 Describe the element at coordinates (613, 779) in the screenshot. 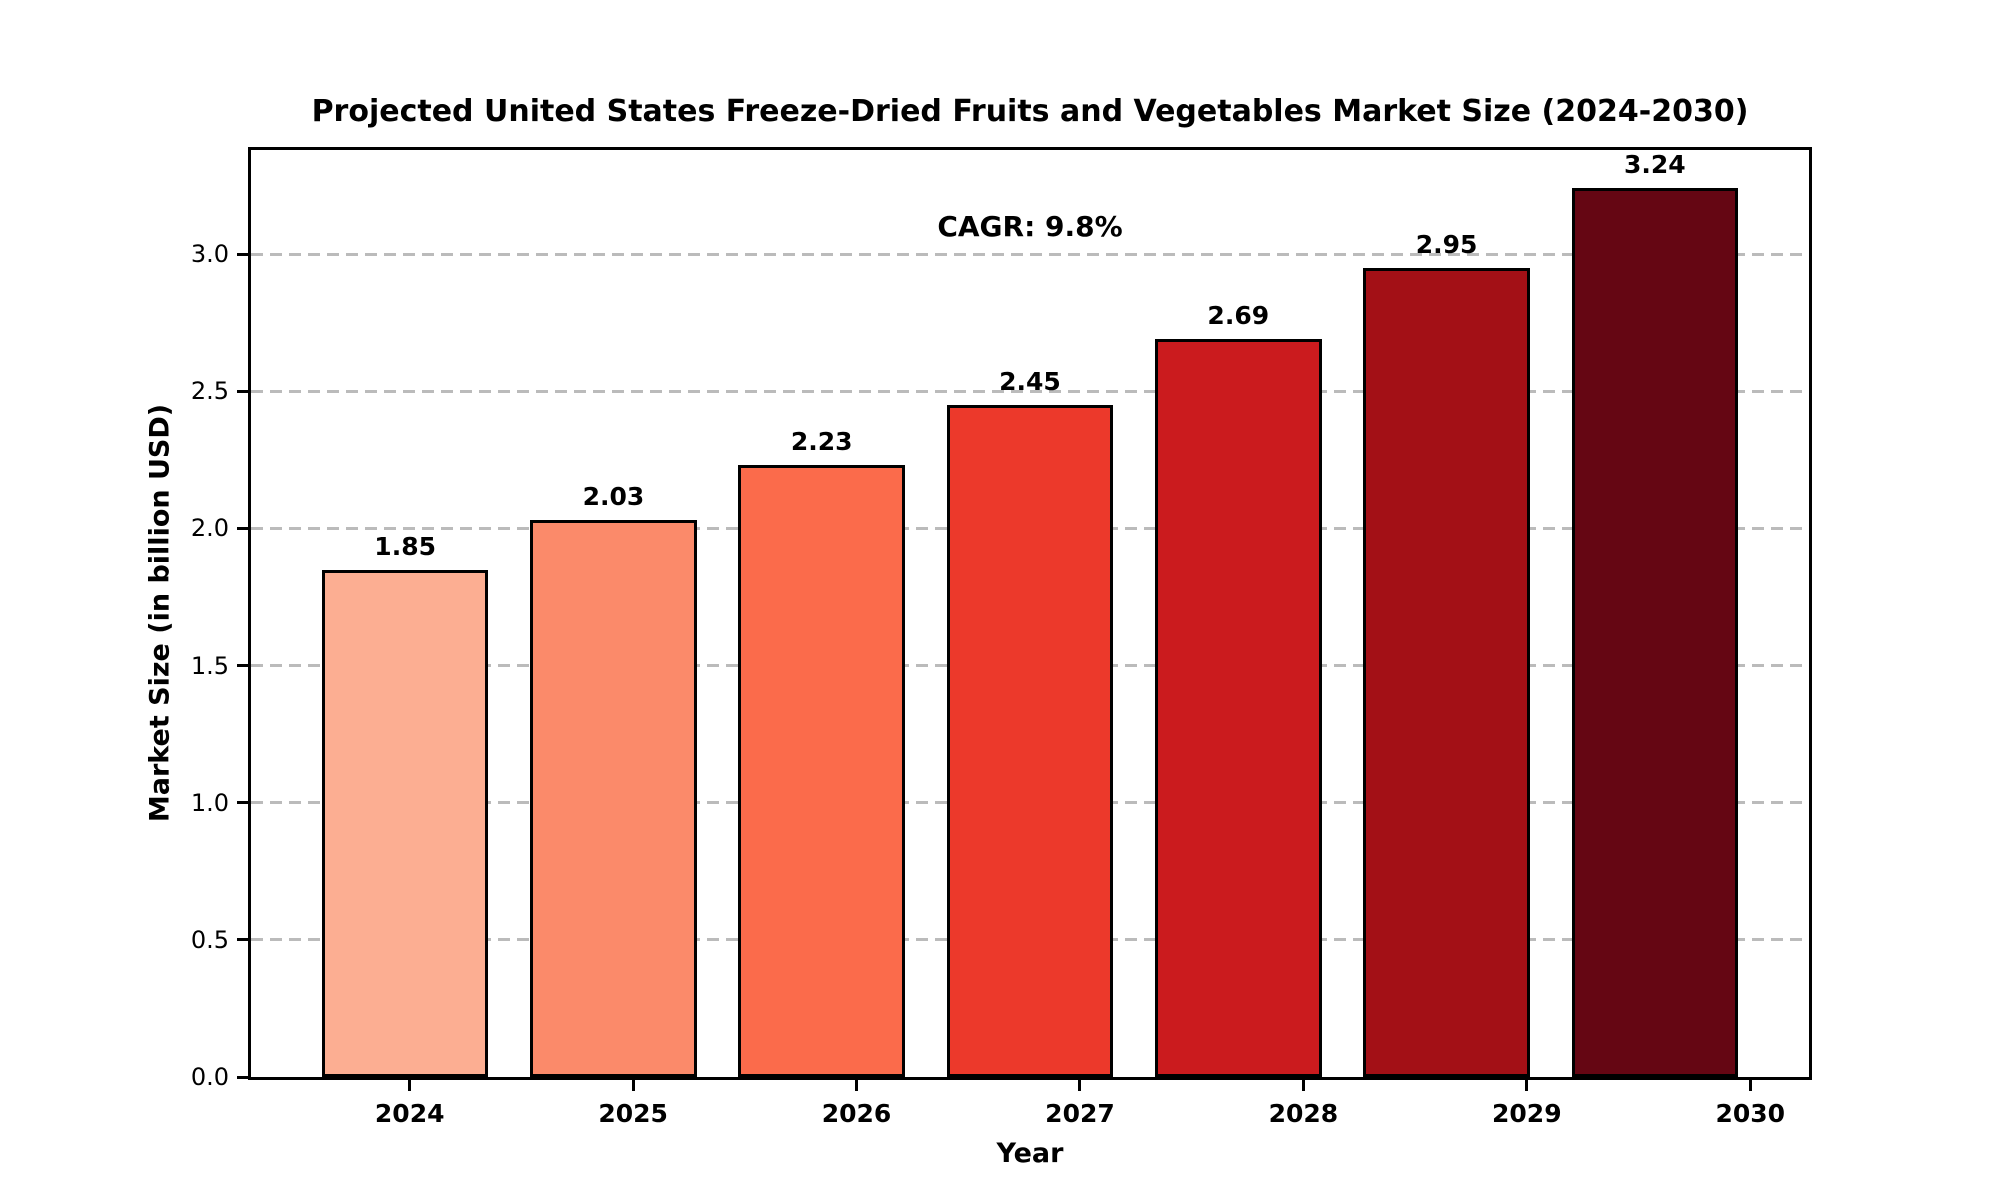

I see `bar-2025: 2.03` at that location.